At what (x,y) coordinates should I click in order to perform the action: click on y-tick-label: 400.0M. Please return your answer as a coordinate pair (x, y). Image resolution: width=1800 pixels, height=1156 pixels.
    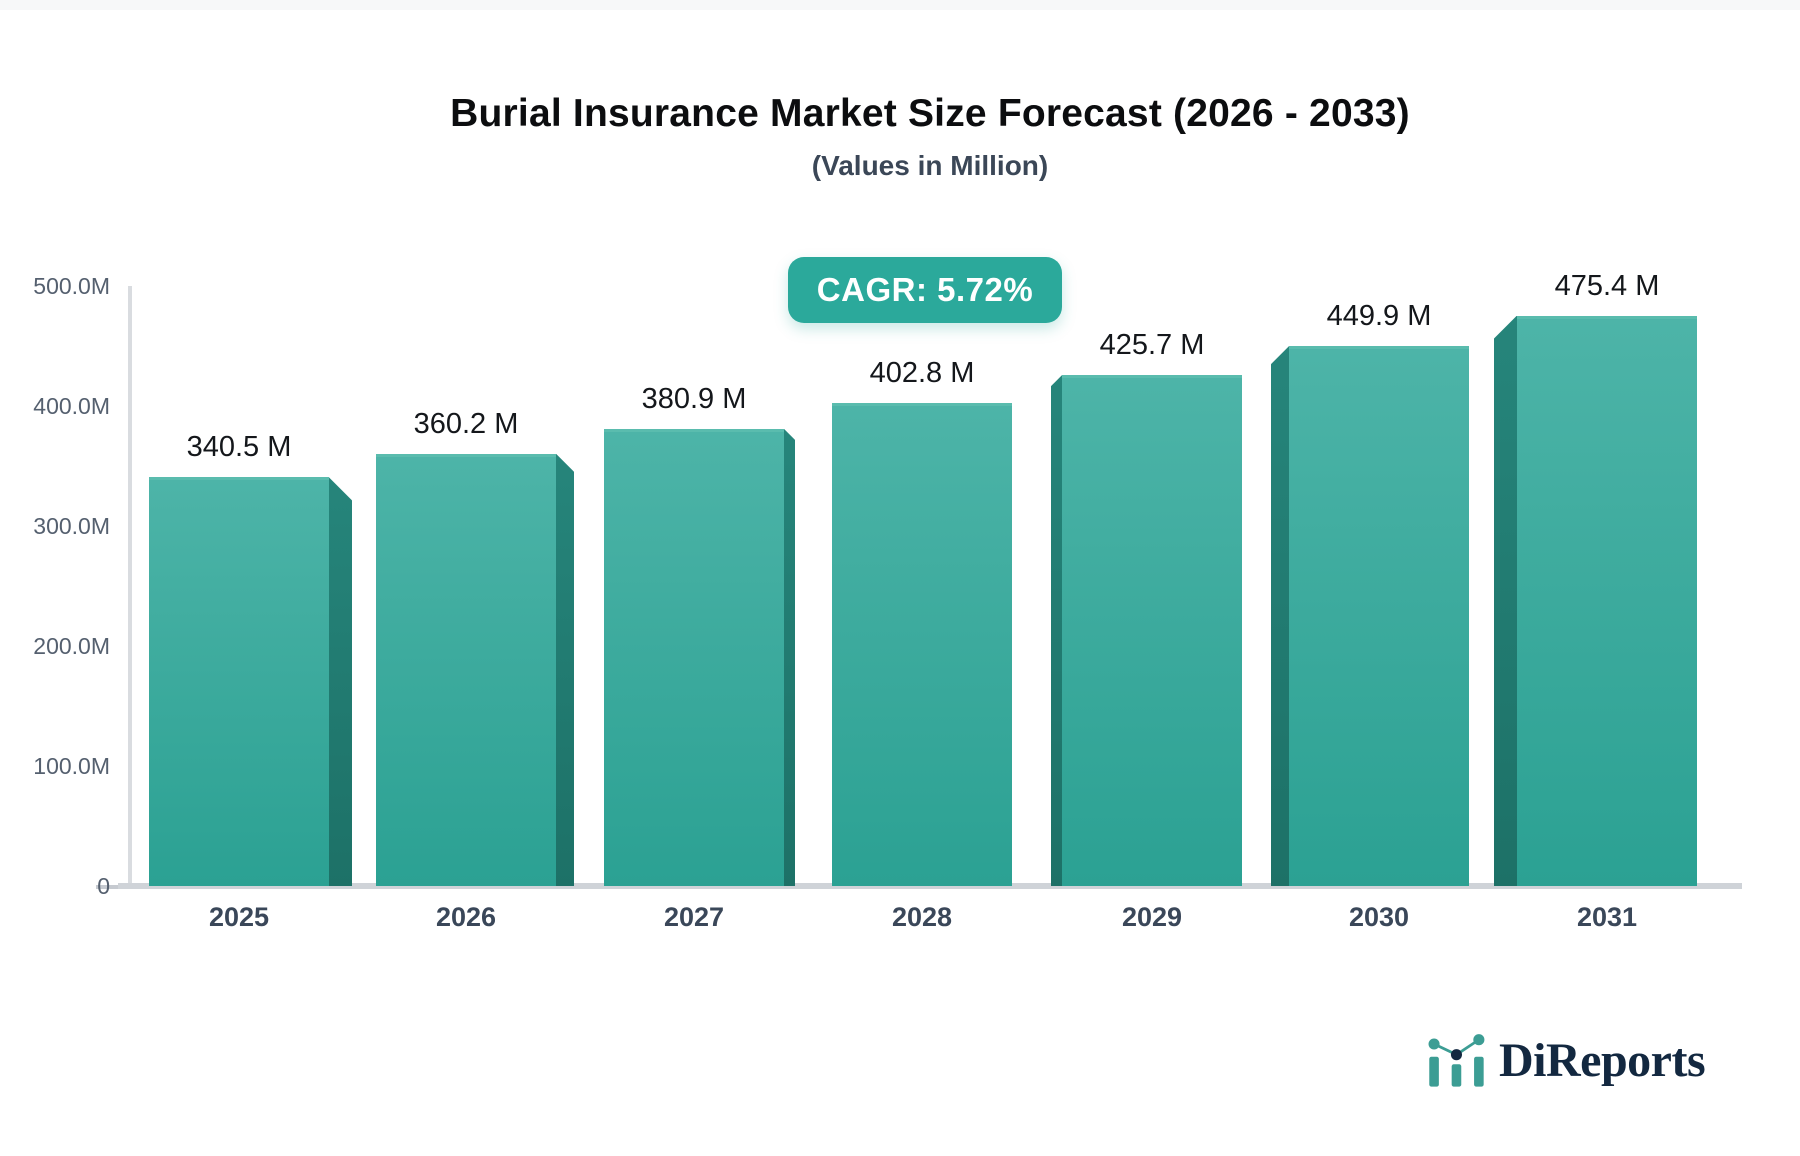
    Looking at the image, I should click on (71, 406).